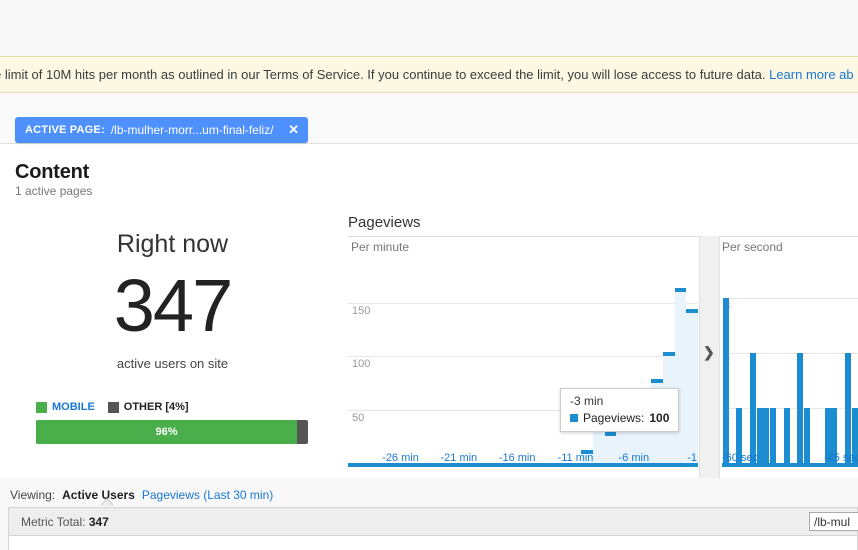  I want to click on x-axis-tick: -45 sec, so click(841, 458).